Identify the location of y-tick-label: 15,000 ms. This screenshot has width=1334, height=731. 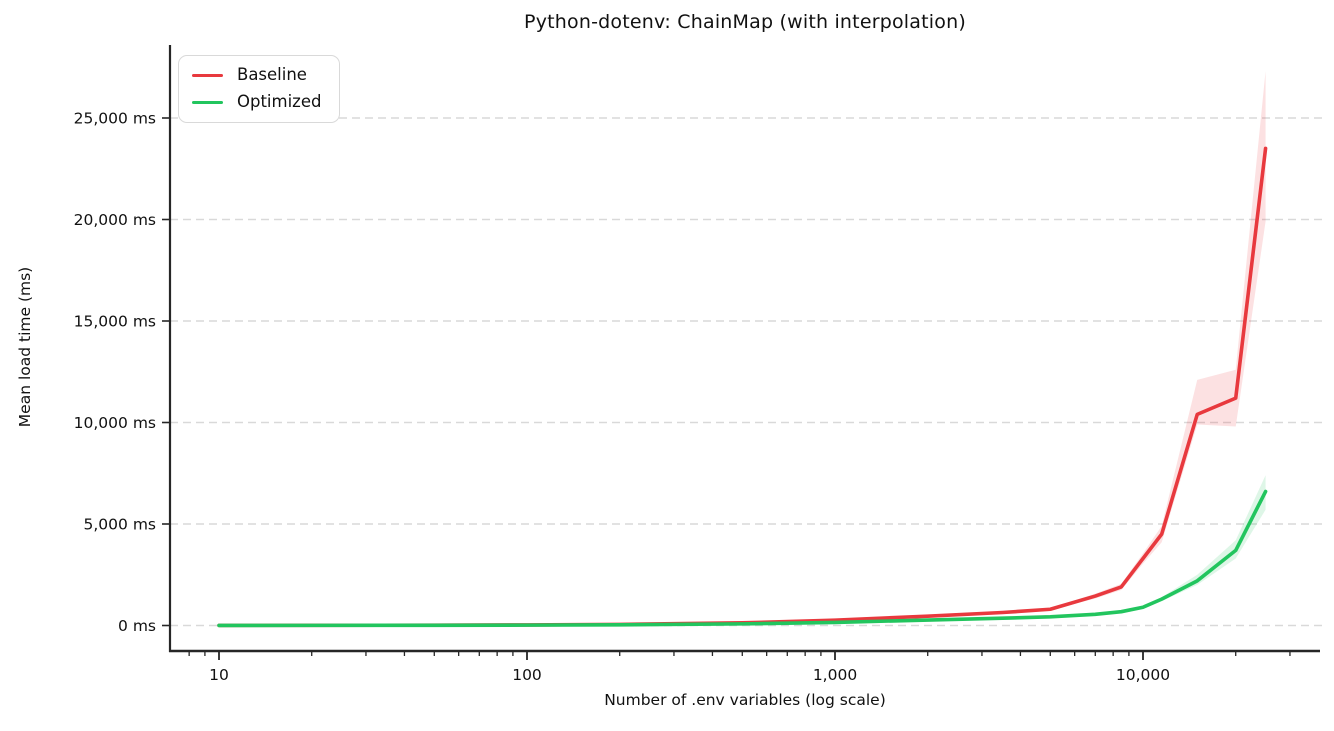
(115, 322).